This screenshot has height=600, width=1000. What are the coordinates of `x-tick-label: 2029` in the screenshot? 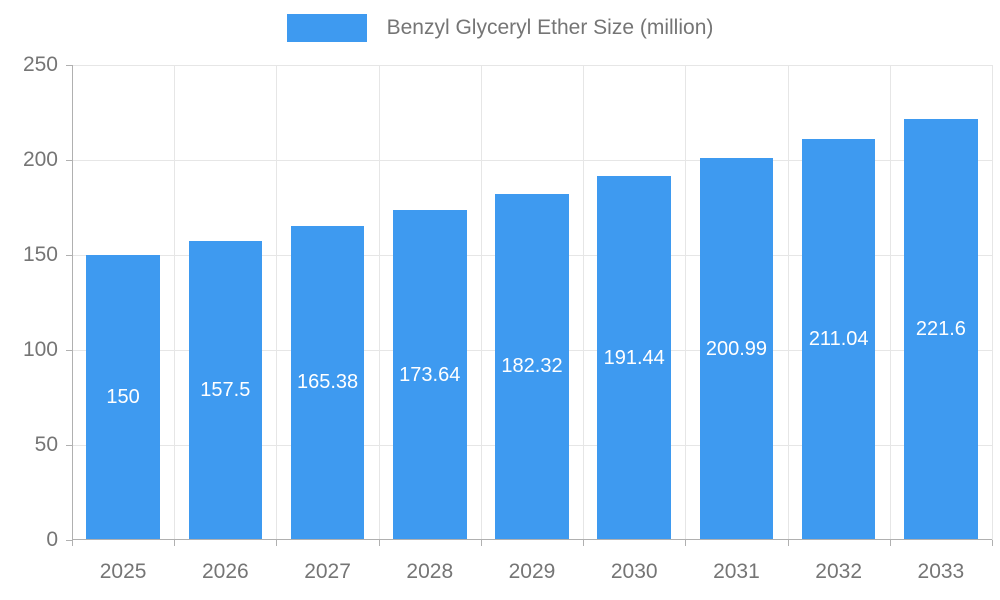 It's located at (532, 571).